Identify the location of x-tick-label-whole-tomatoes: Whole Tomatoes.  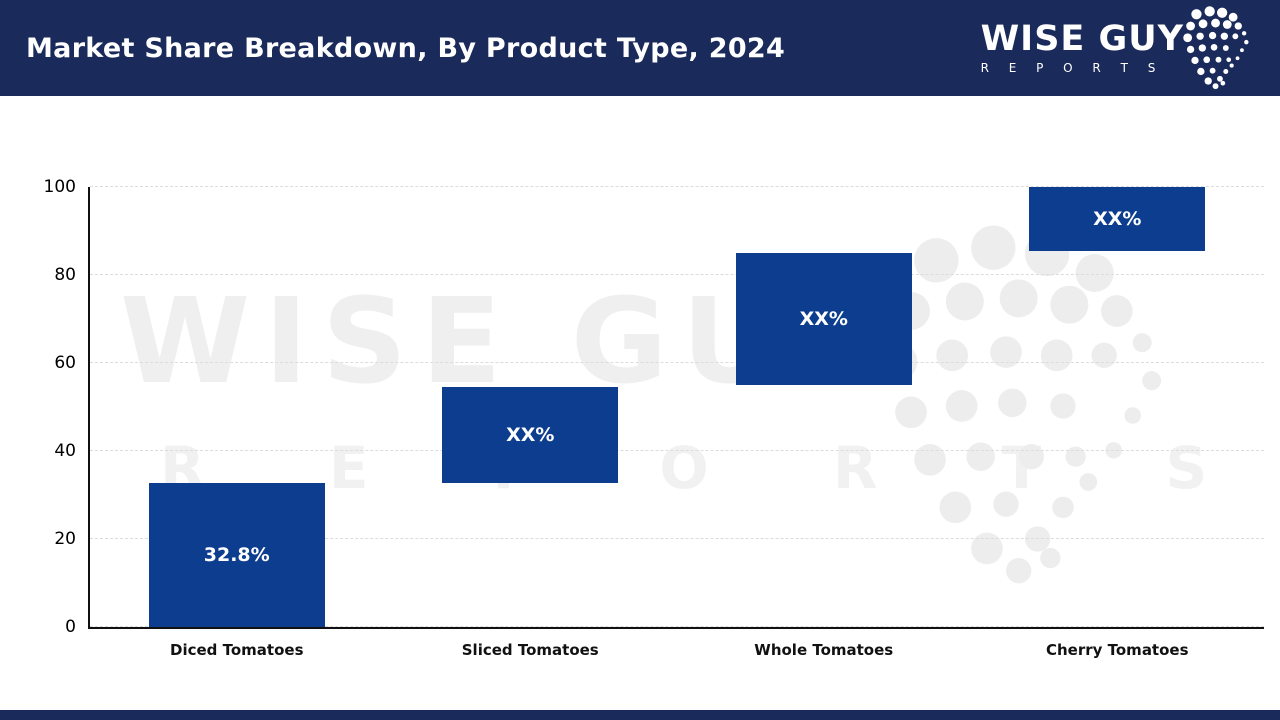
(824, 650).